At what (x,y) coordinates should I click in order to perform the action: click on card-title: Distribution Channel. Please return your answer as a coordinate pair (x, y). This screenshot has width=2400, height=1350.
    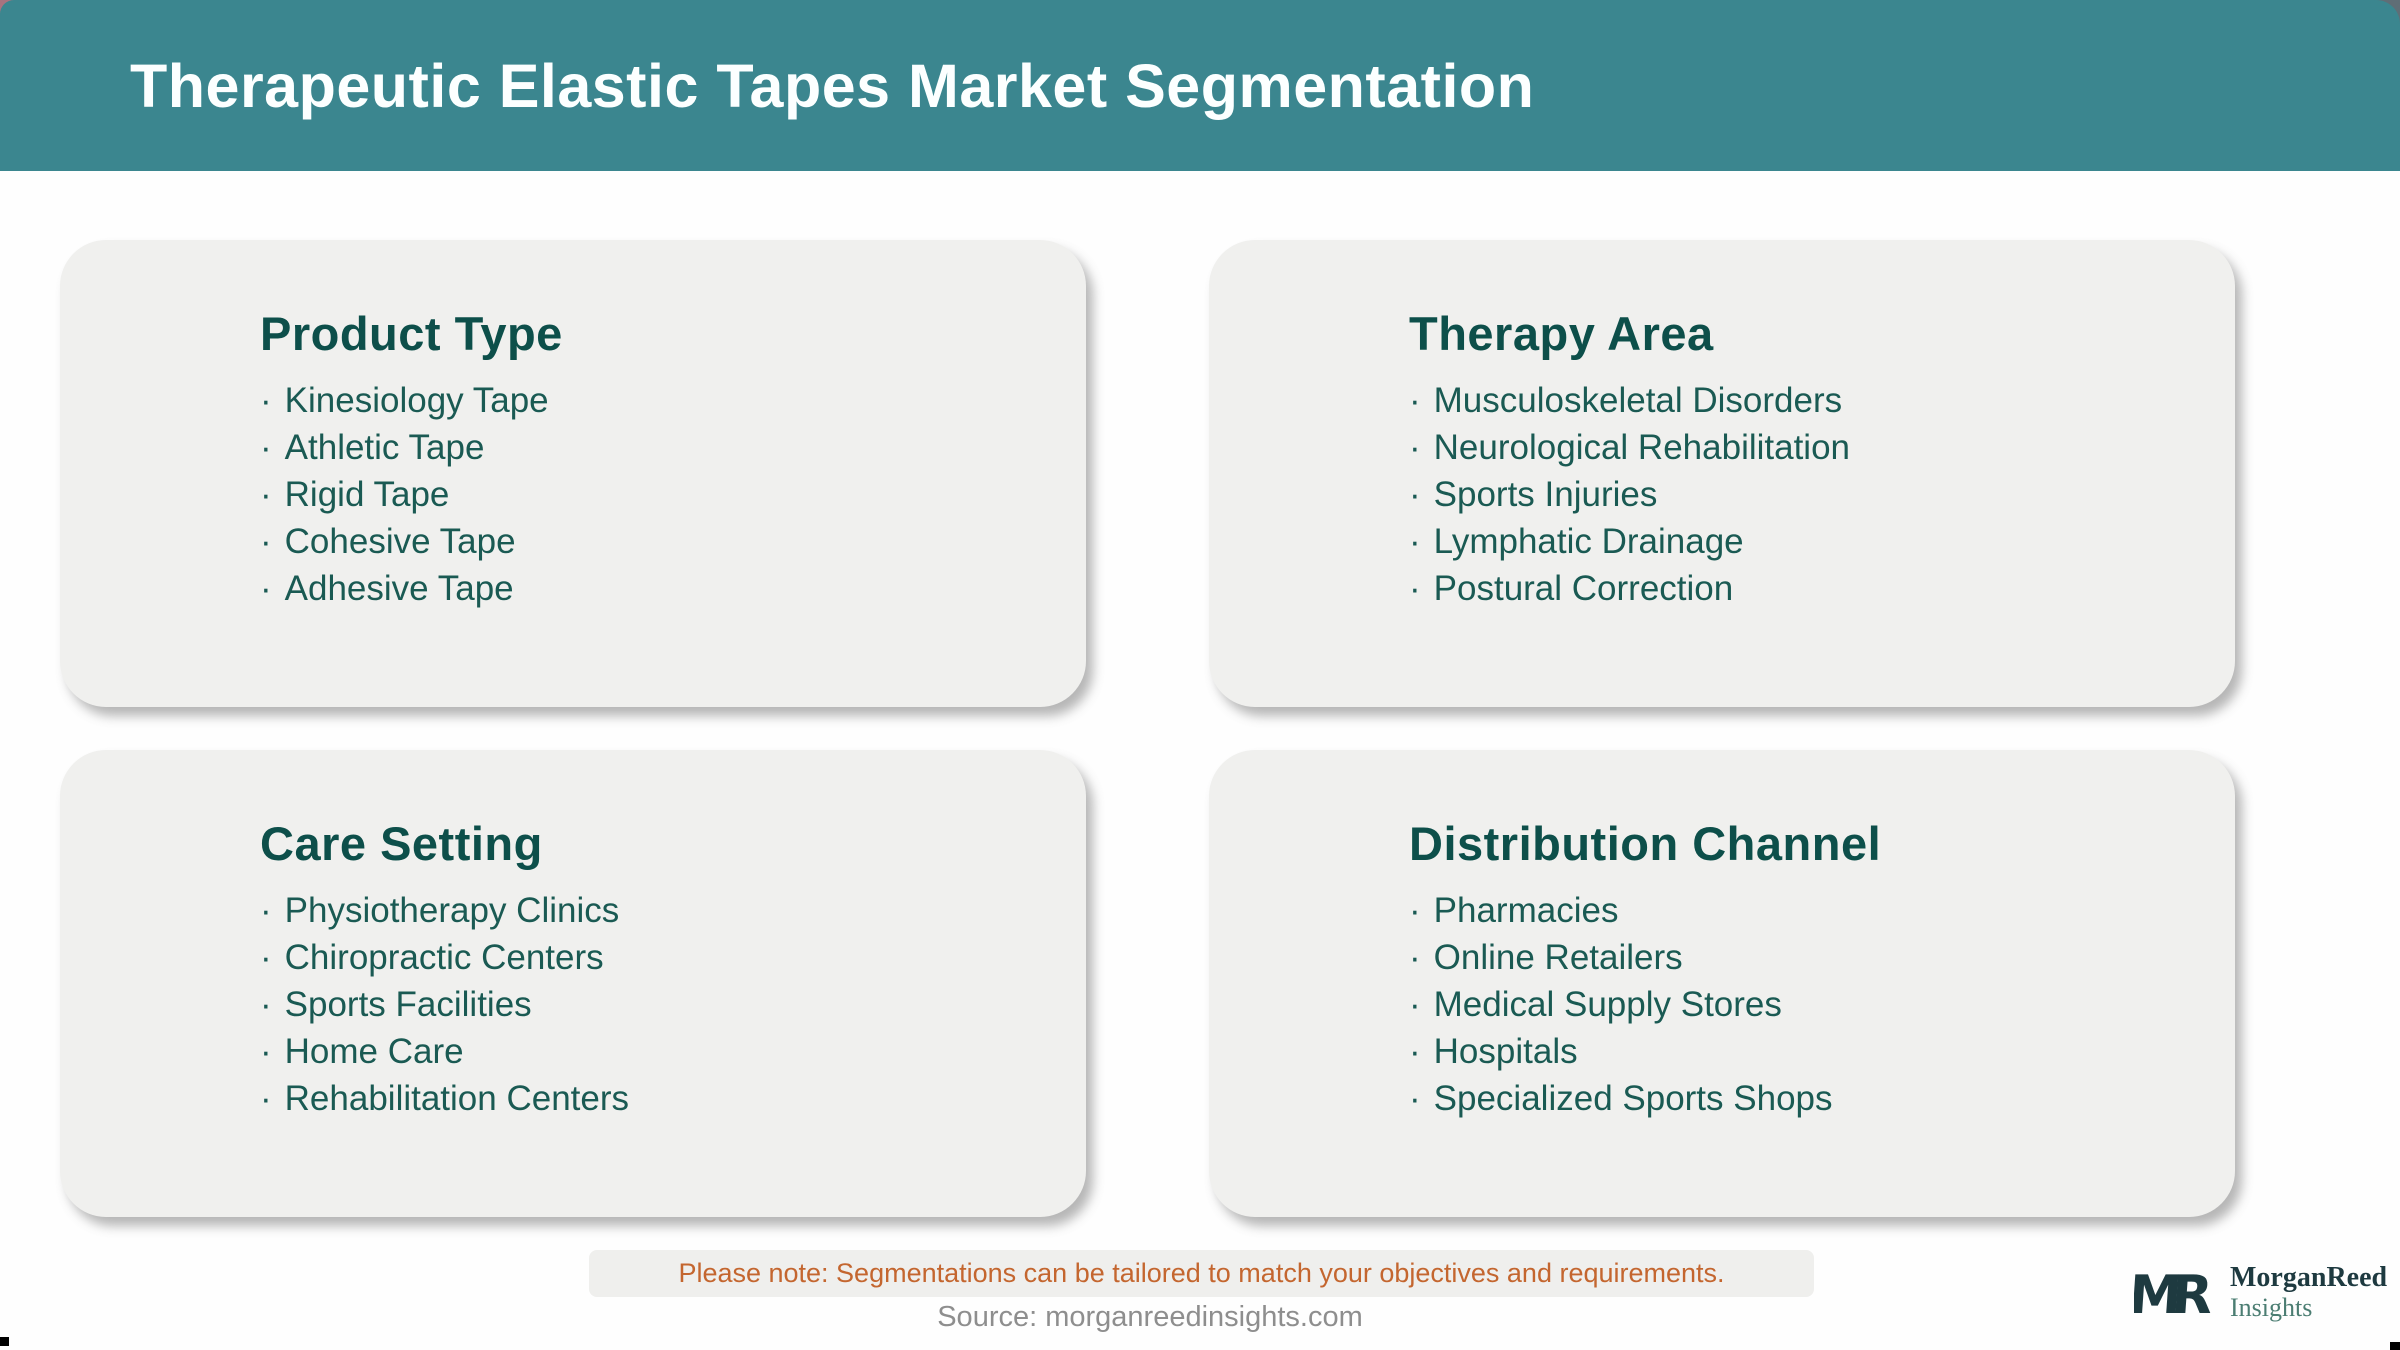
    Looking at the image, I should click on (1645, 843).